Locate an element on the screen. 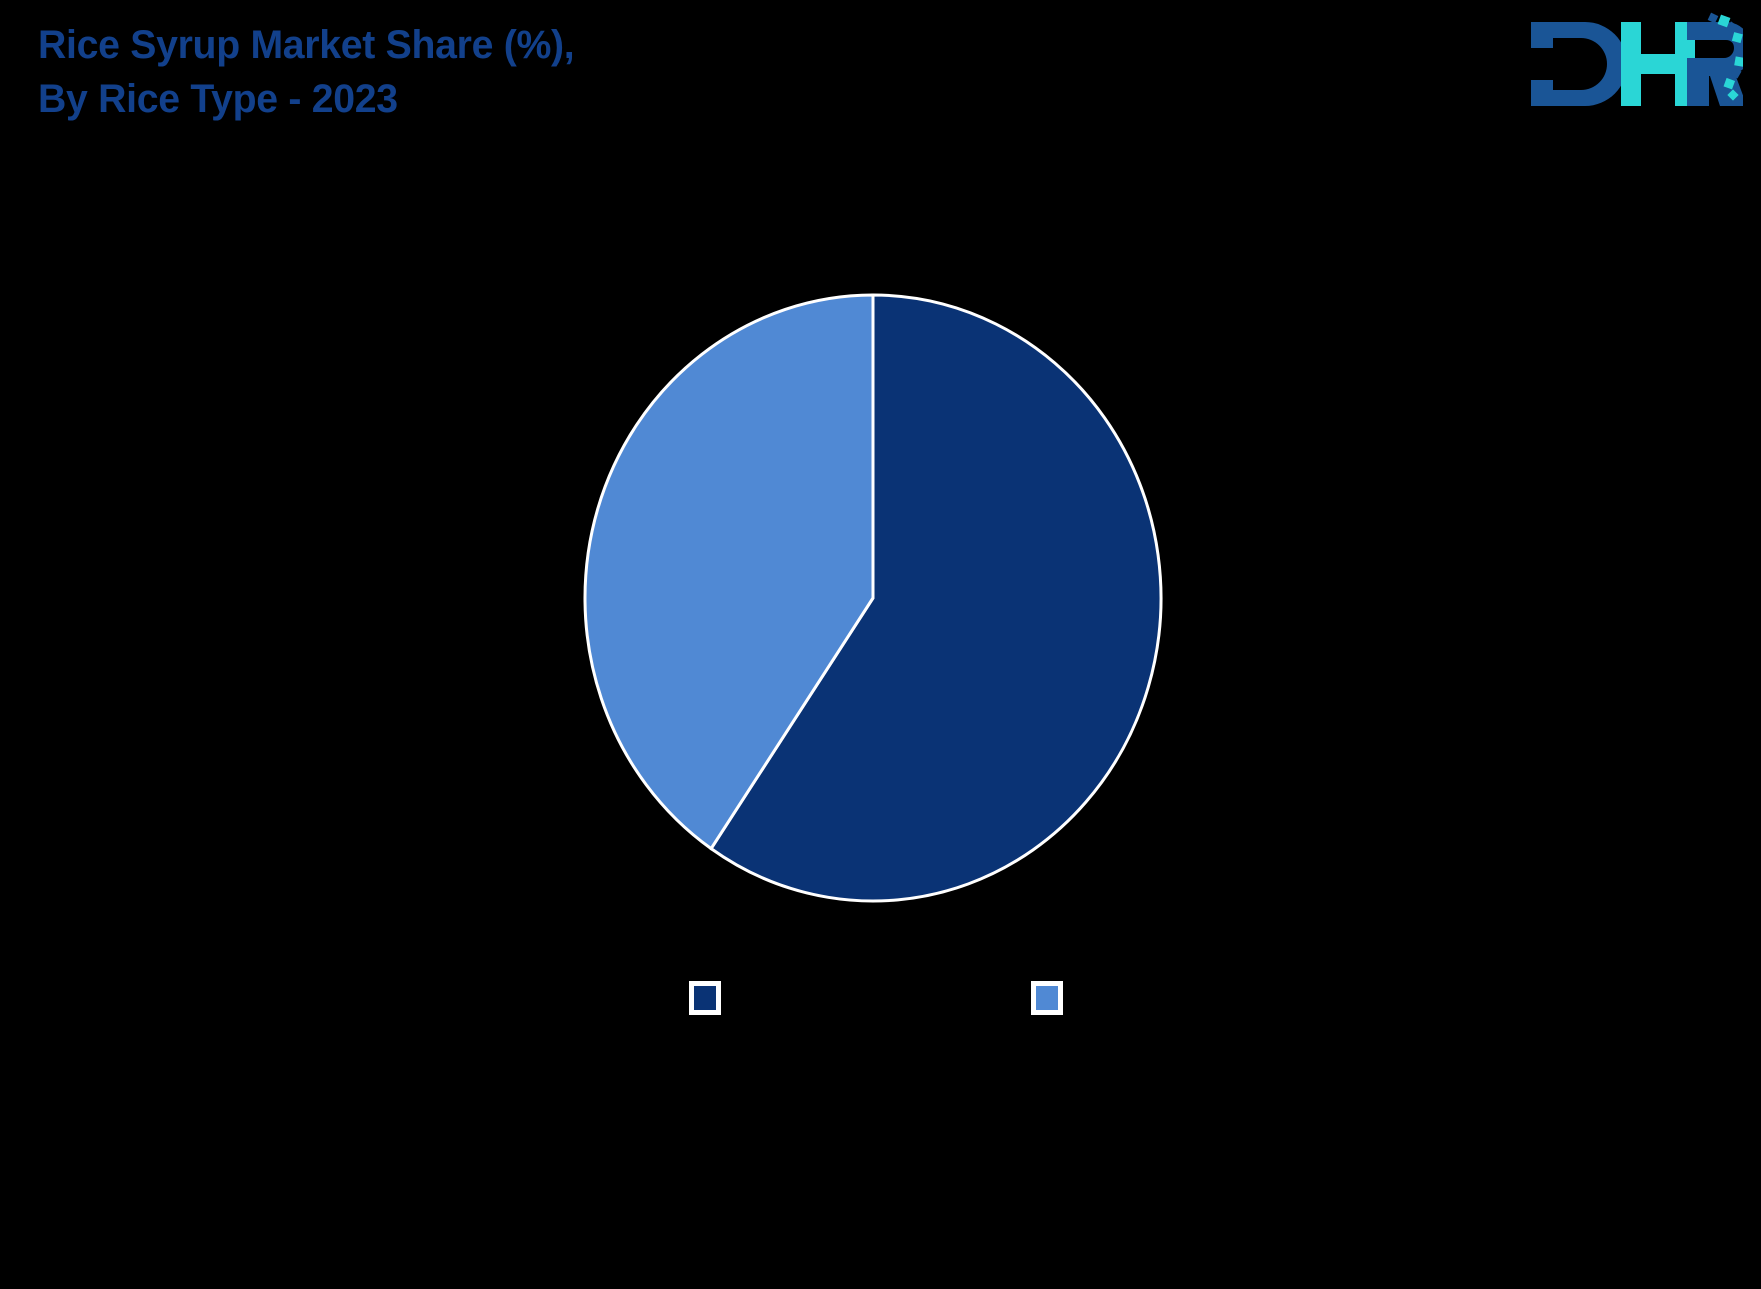 This screenshot has height=1289, width=1761. dhr-logo is located at coordinates (1638, 64).